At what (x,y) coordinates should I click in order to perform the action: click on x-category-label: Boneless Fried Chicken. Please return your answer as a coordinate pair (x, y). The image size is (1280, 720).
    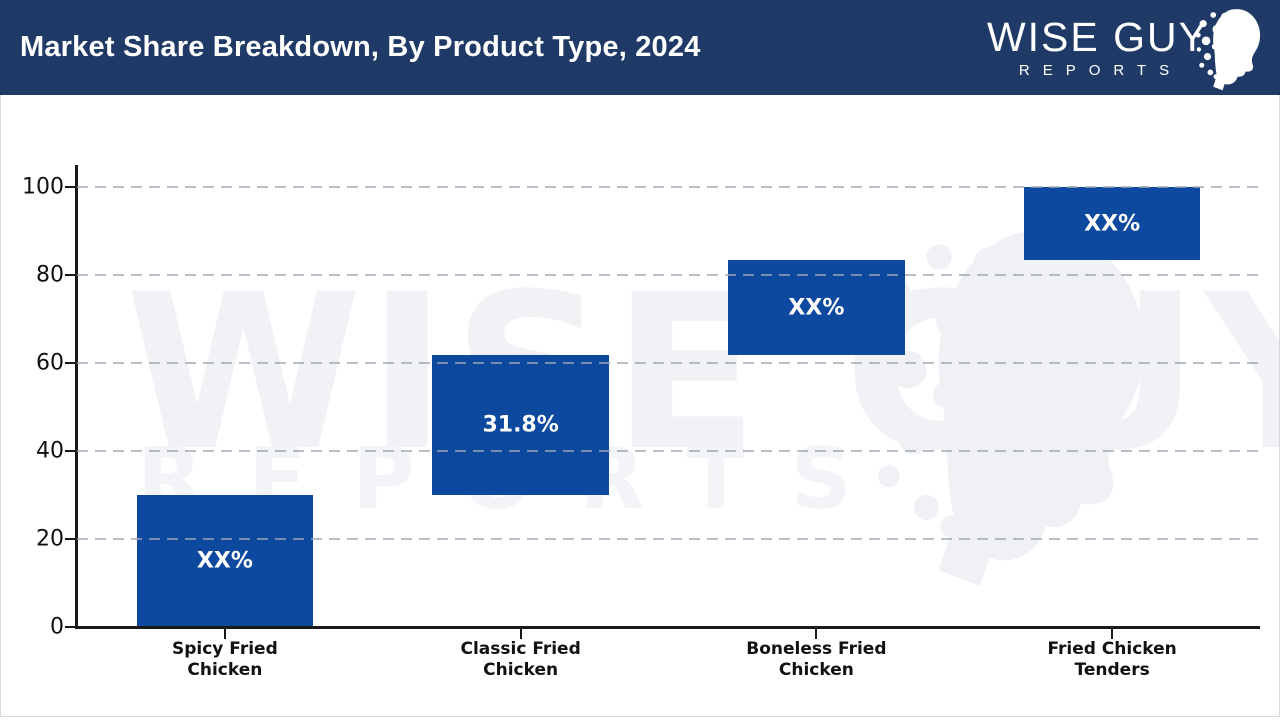
    Looking at the image, I should click on (816, 659).